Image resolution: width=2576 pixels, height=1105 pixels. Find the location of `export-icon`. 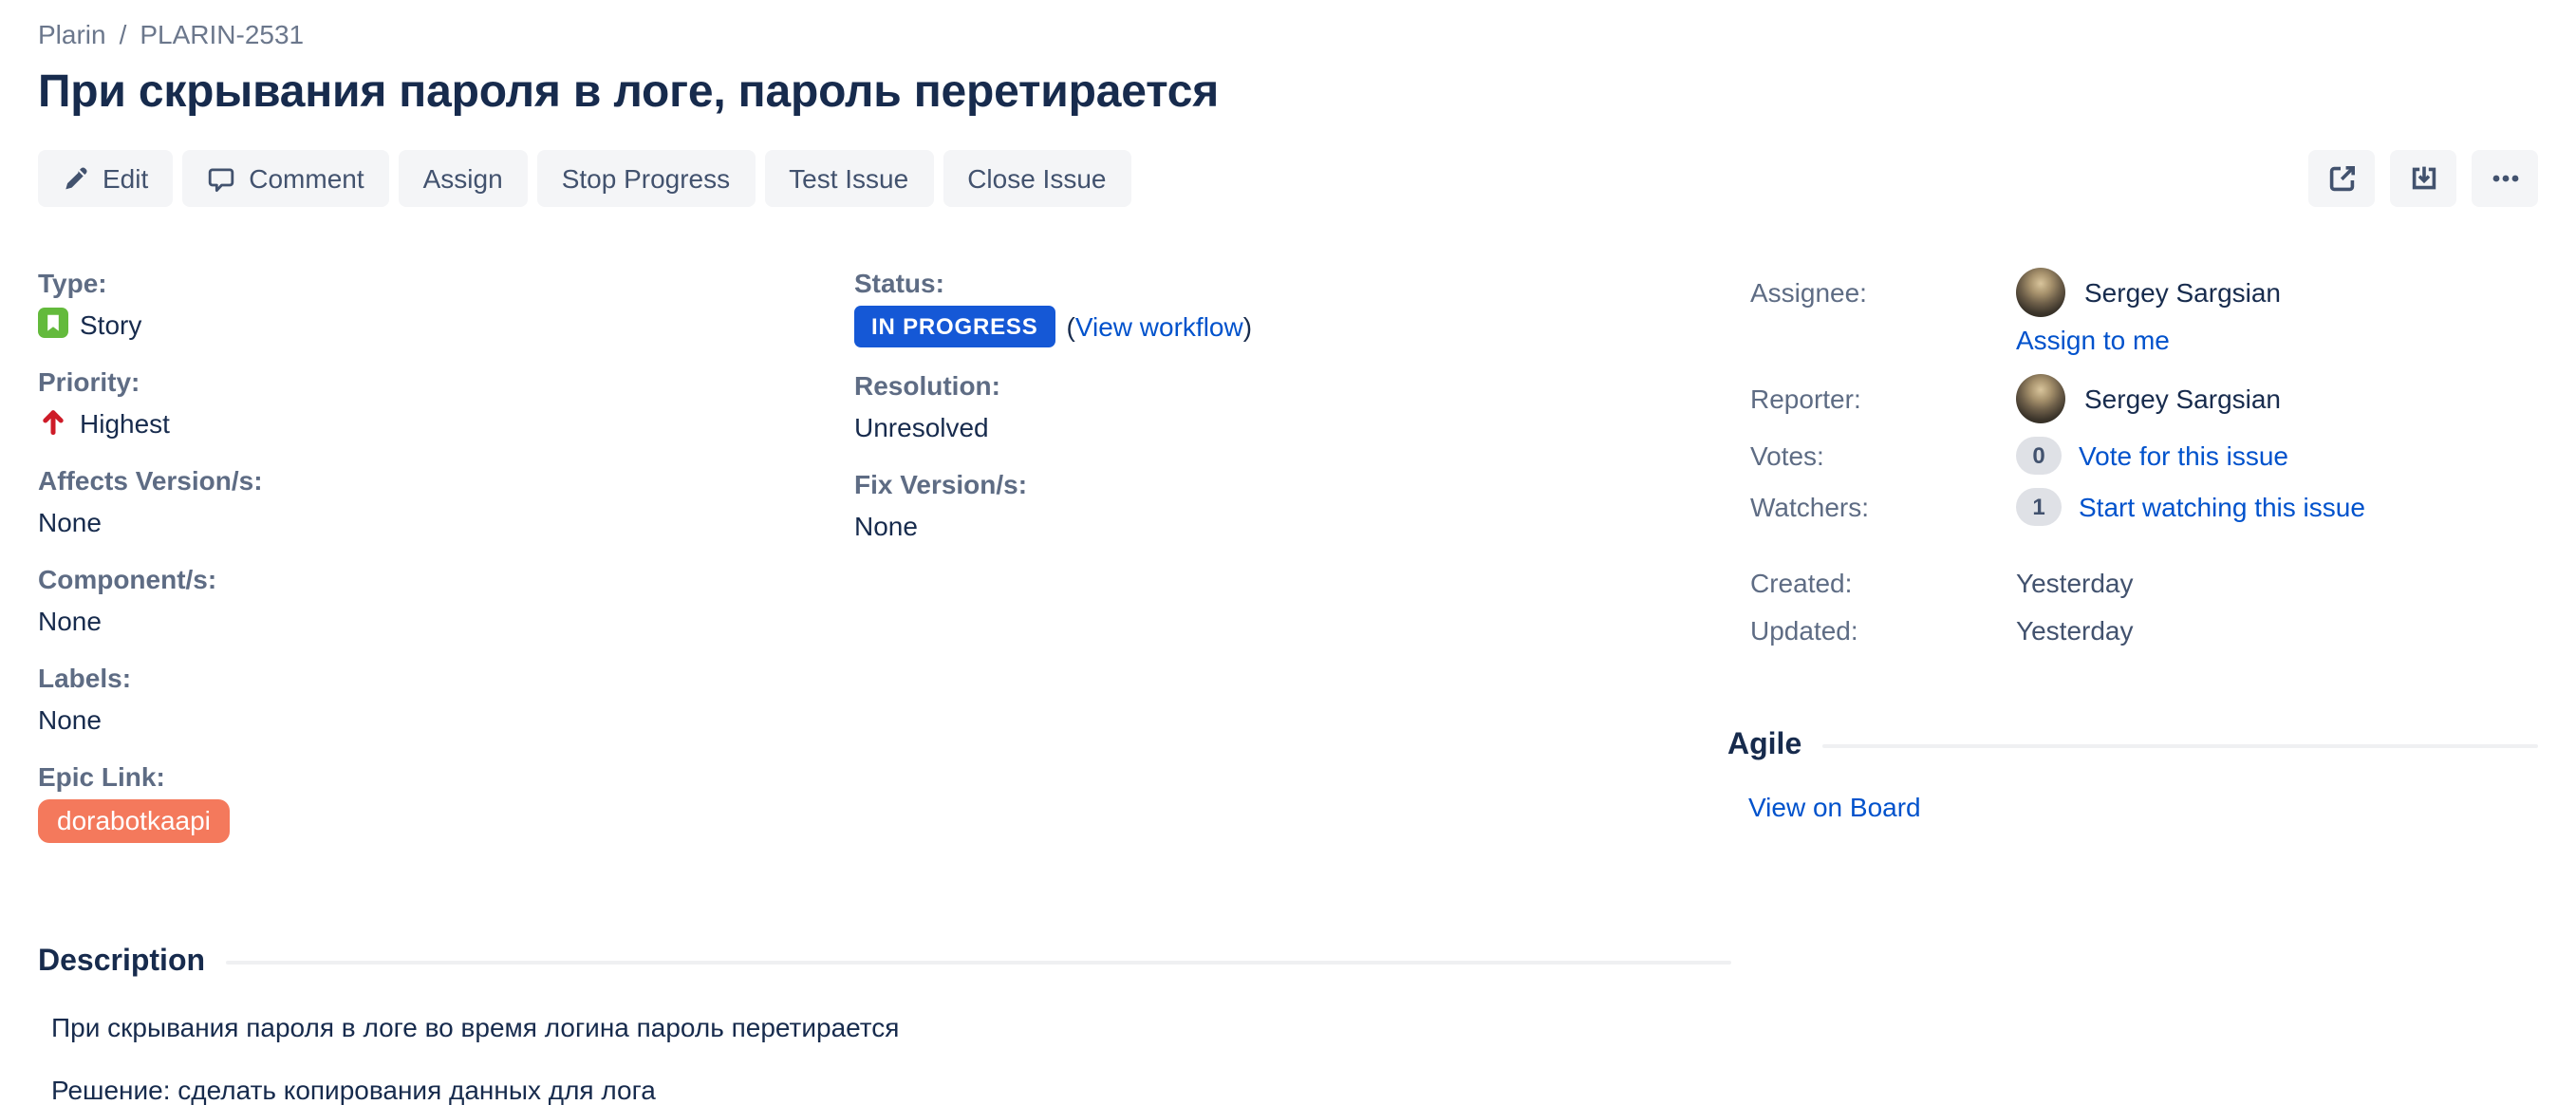

export-icon is located at coordinates (2423, 178).